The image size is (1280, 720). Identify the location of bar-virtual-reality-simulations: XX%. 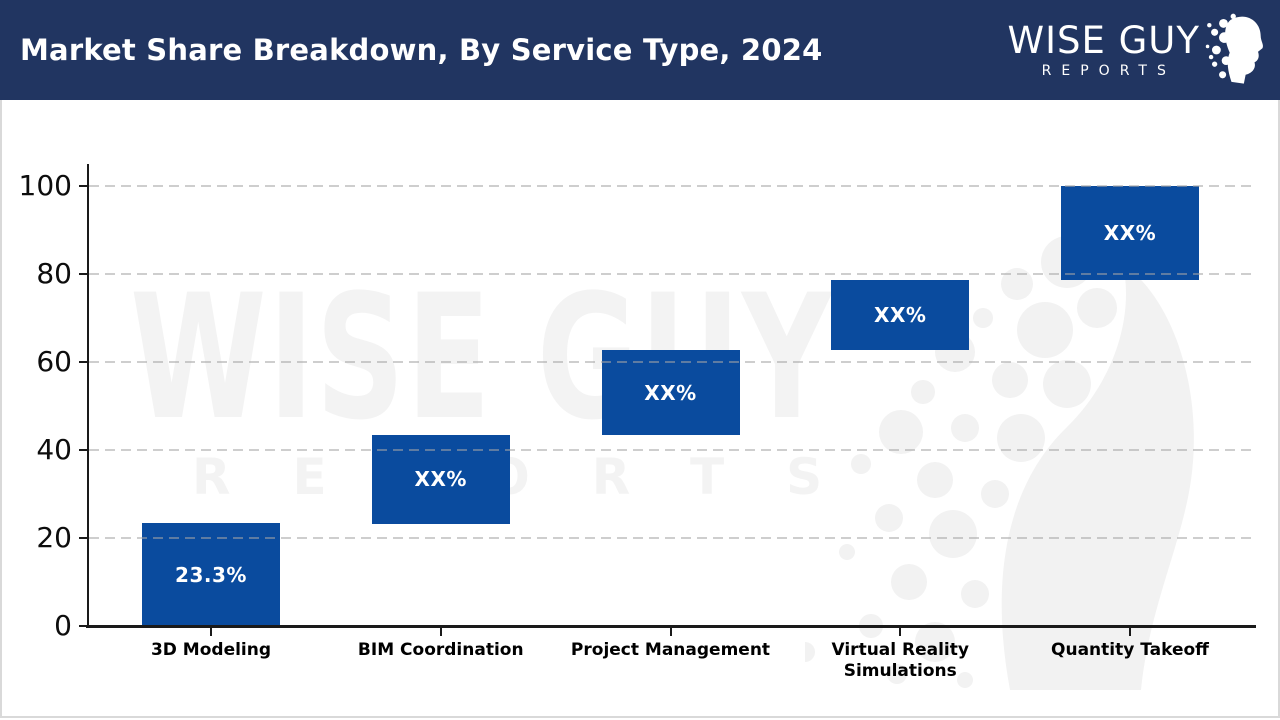
(900, 315).